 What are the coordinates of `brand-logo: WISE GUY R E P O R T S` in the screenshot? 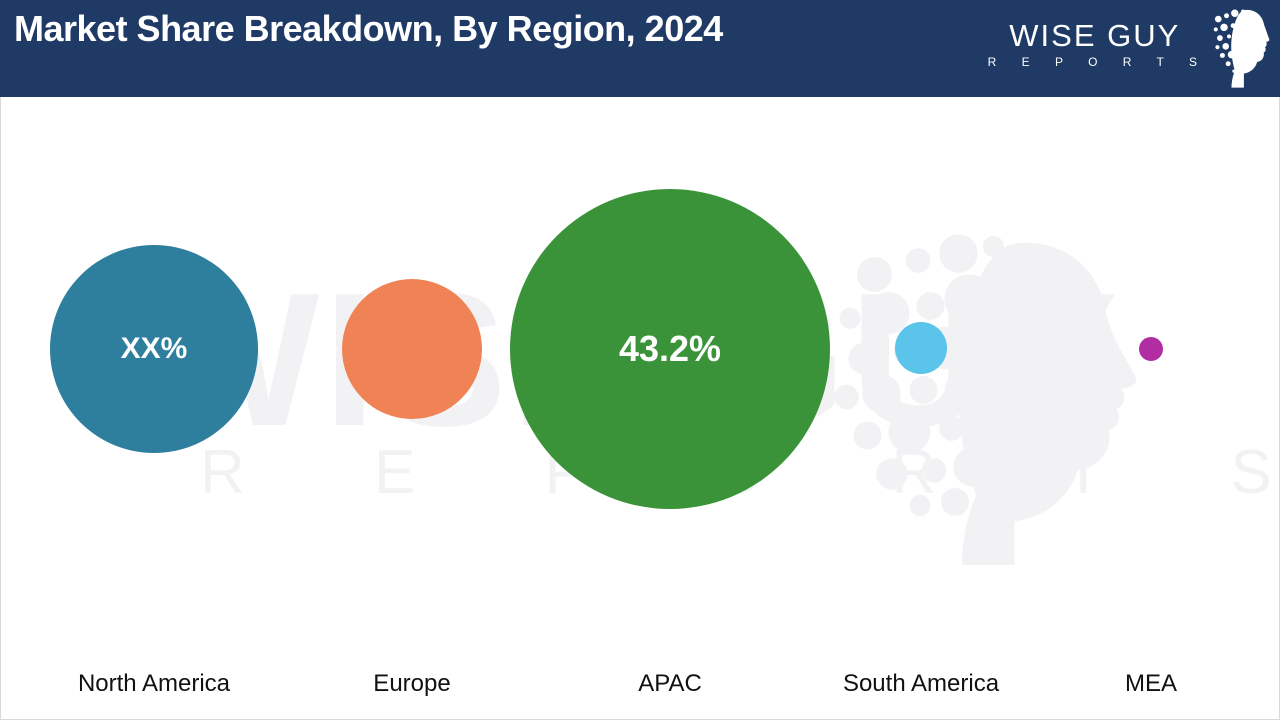 It's located at (1095, 44).